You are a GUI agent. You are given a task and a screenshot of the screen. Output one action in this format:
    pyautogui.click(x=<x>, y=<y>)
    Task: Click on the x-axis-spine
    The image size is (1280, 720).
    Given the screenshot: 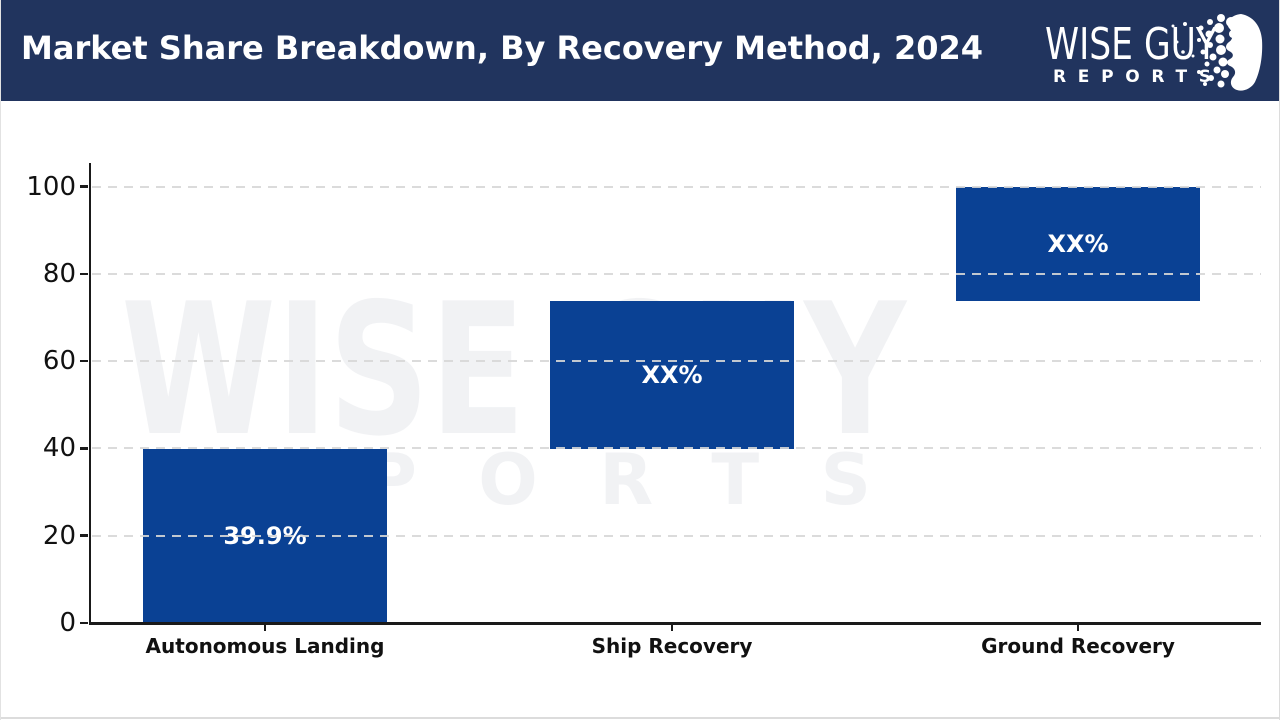 What is the action you would take?
    pyautogui.click(x=674, y=623)
    